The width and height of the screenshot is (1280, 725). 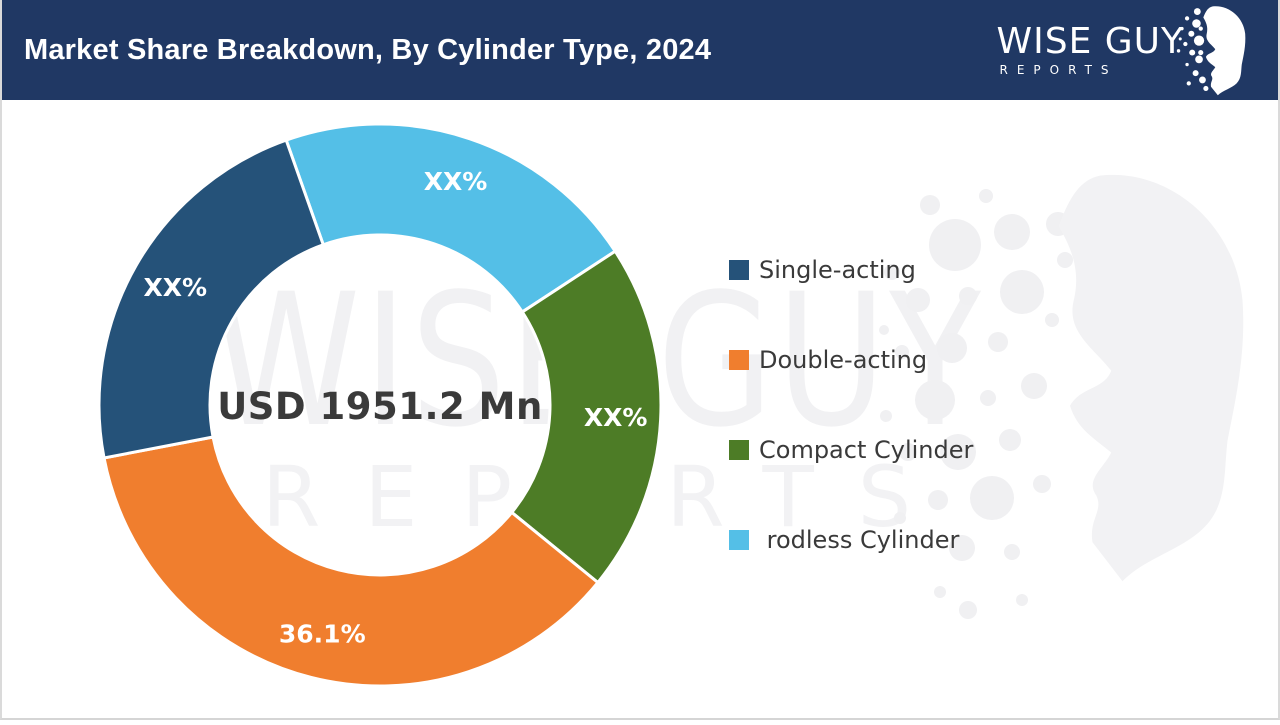 I want to click on segment-label-double-acting: 36.1%, so click(x=322, y=633).